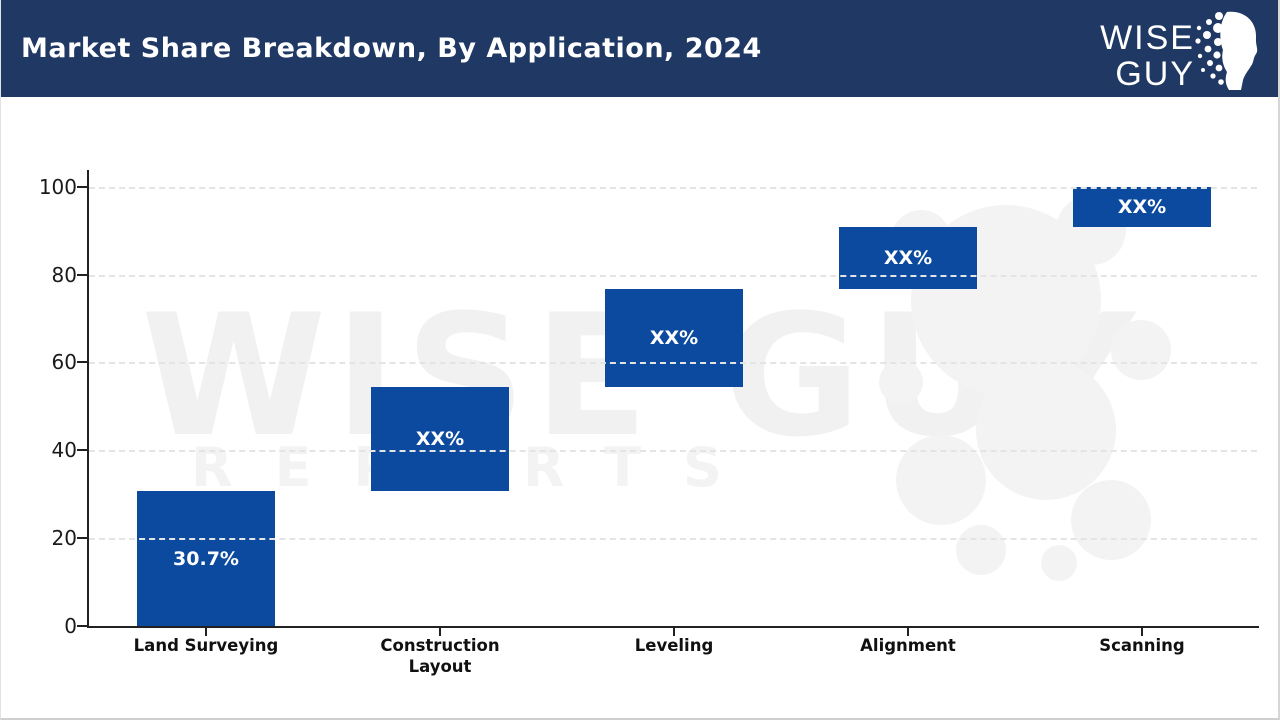 The height and width of the screenshot is (720, 1280). What do you see at coordinates (64, 274) in the screenshot?
I see `y-axis-tick-label: 80` at bounding box center [64, 274].